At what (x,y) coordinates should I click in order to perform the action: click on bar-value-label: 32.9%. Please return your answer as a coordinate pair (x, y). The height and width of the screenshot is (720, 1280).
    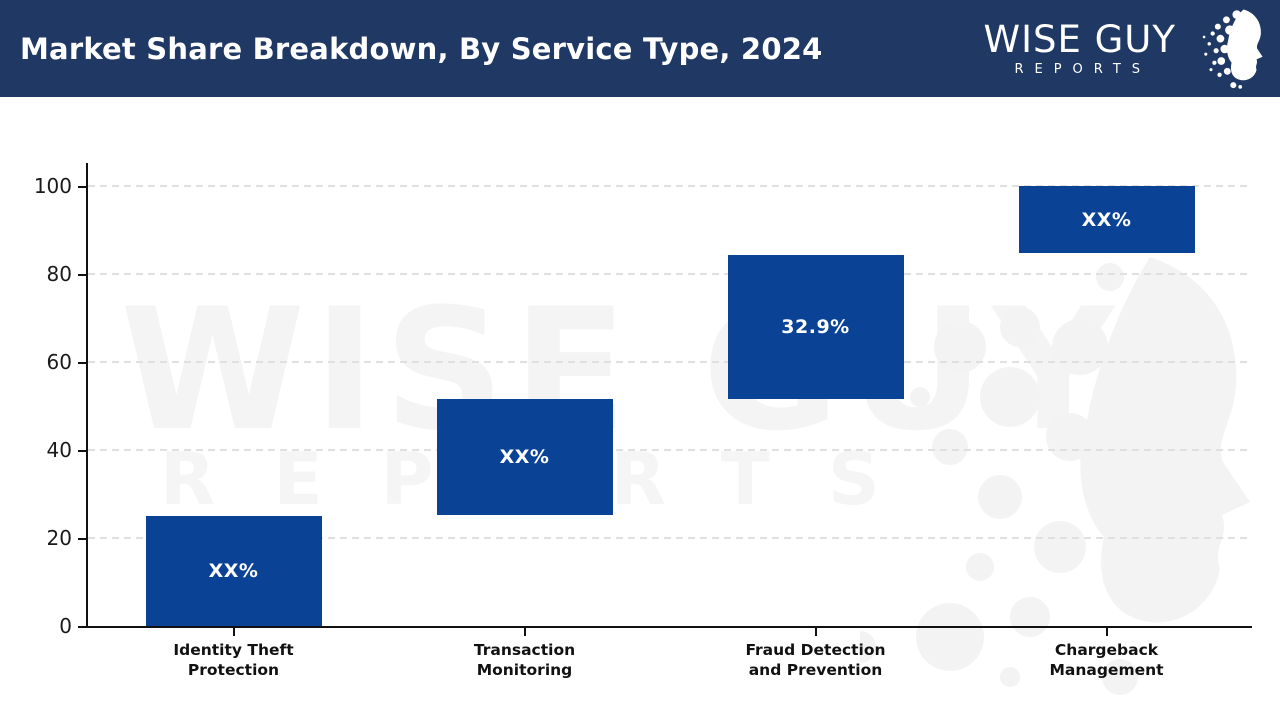
    Looking at the image, I should click on (815, 327).